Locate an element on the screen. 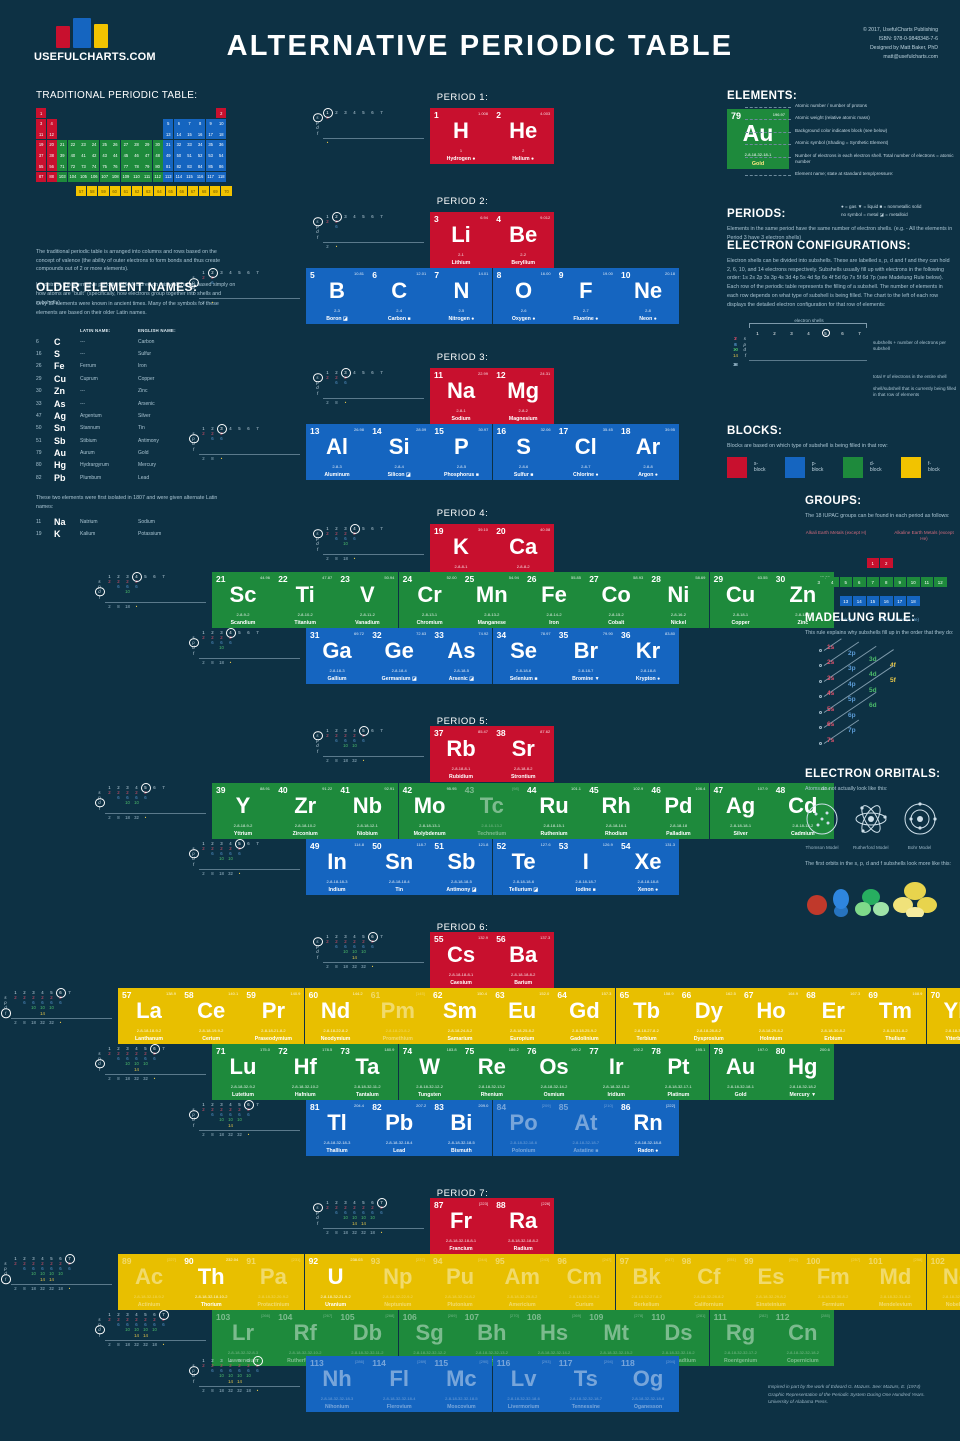  element-tile-co: 27 58.93 Co 2-8-15-2 Cobalt is located at coordinates (616, 600).